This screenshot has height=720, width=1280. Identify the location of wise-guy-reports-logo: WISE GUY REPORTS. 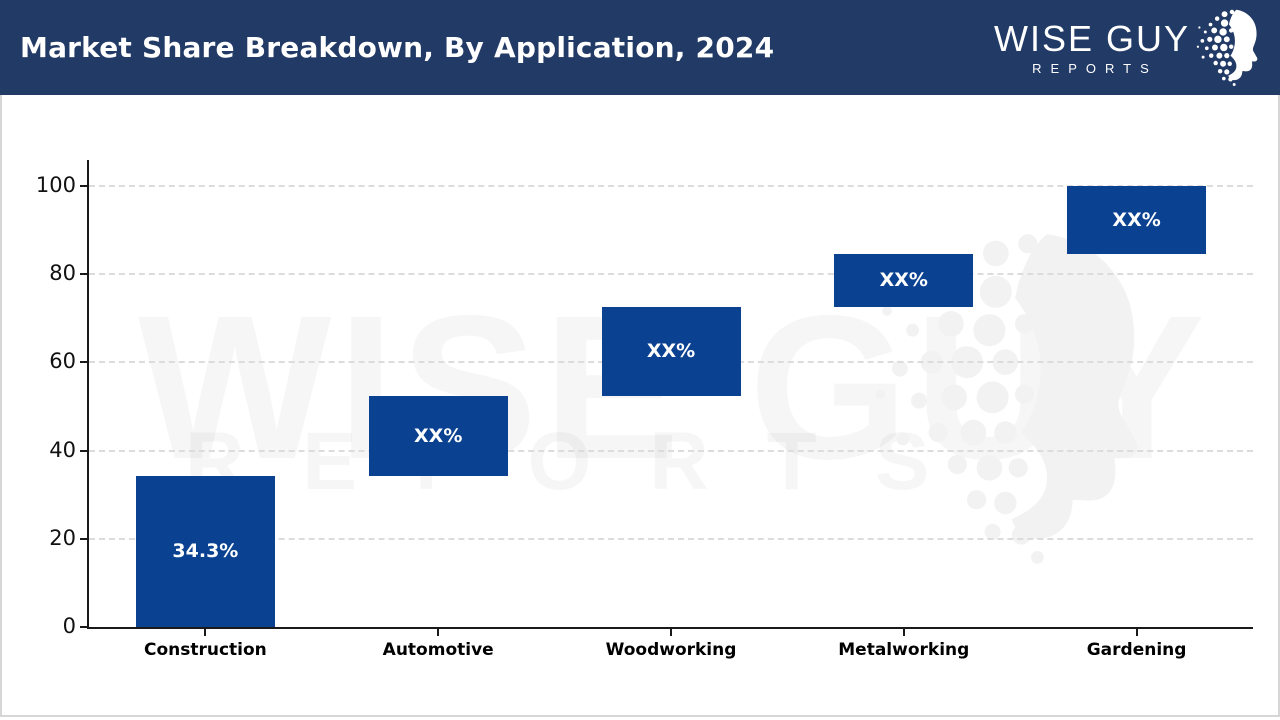
(1137, 48).